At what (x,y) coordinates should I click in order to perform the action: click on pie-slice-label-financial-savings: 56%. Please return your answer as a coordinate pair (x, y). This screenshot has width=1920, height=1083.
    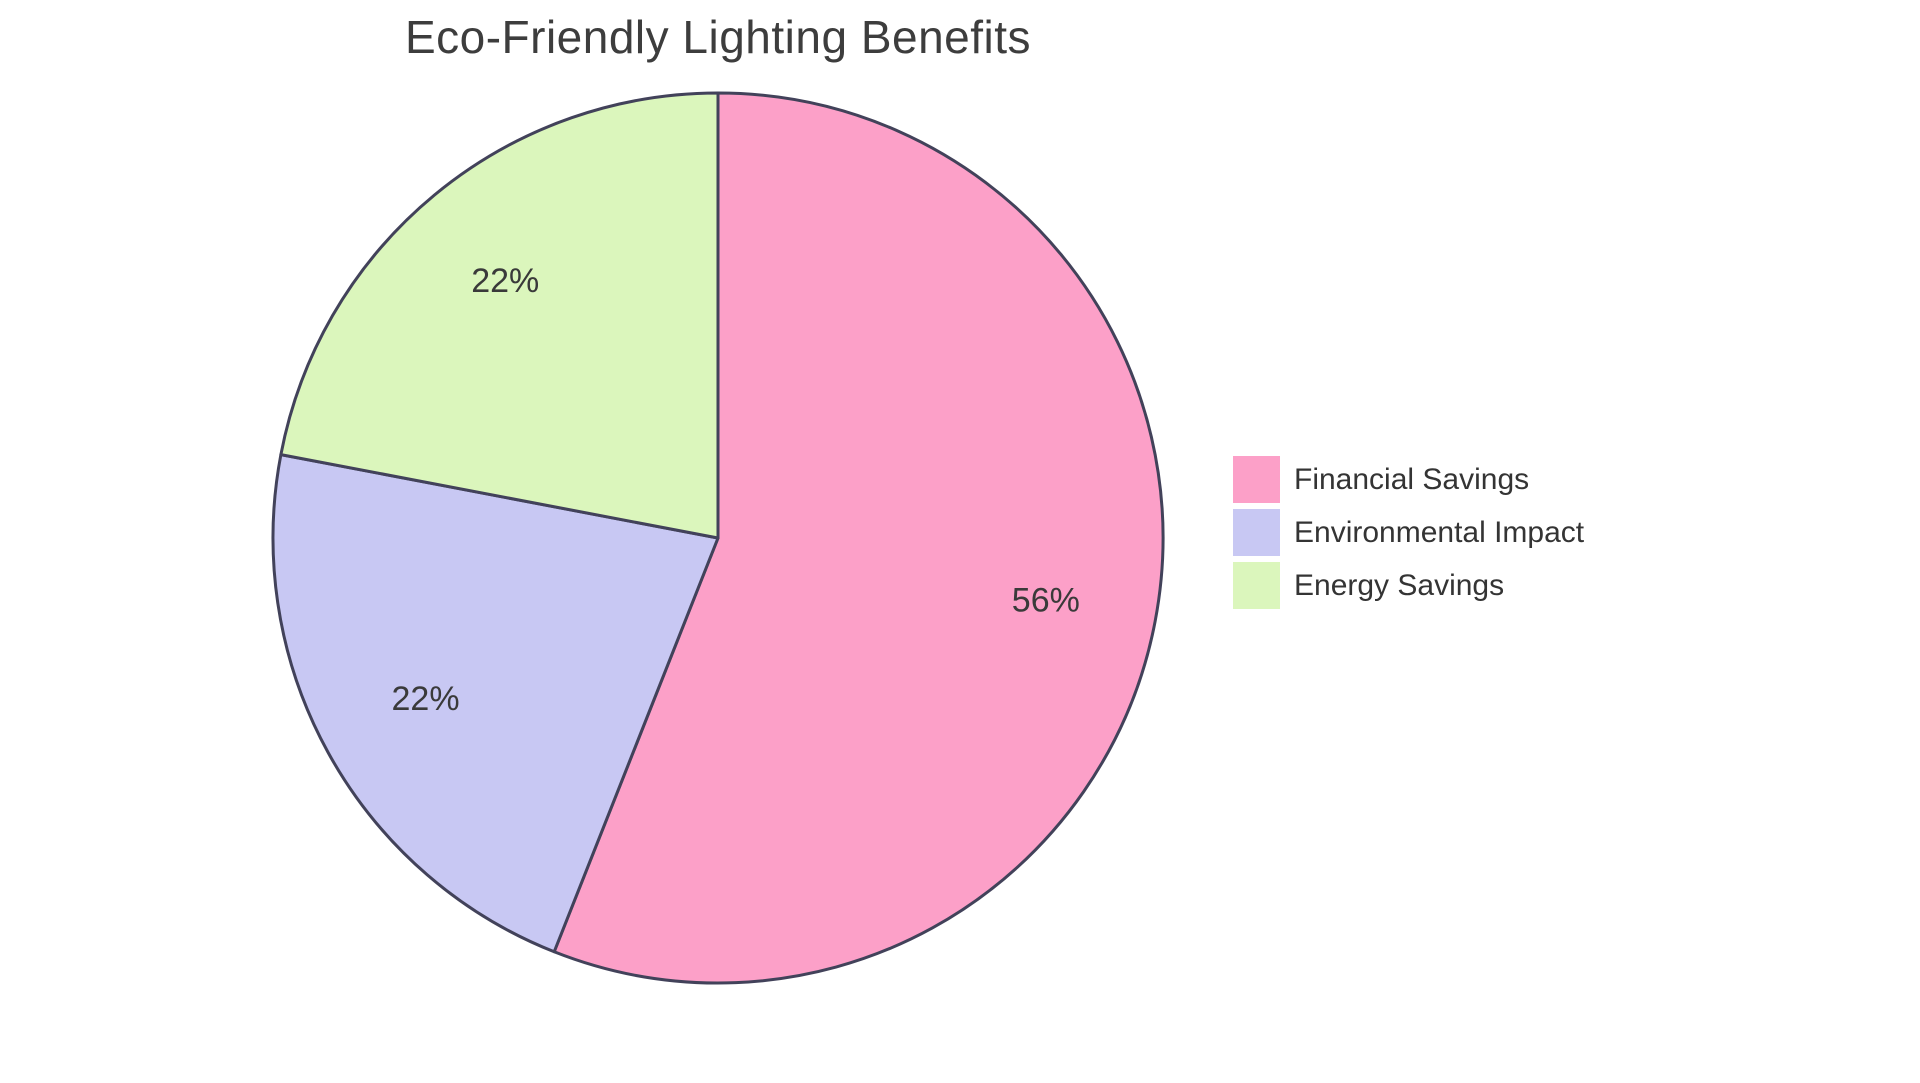
    Looking at the image, I should click on (1046, 601).